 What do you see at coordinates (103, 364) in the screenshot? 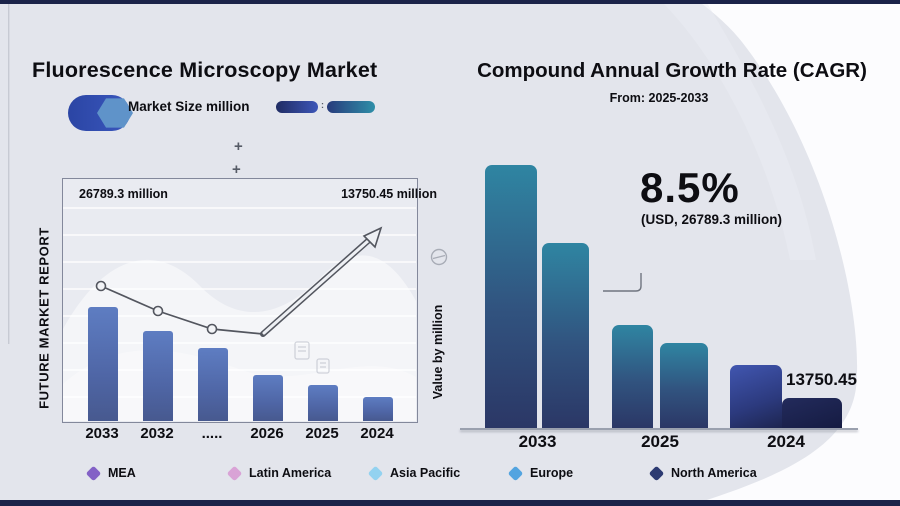
I see `left-bar-2033` at bounding box center [103, 364].